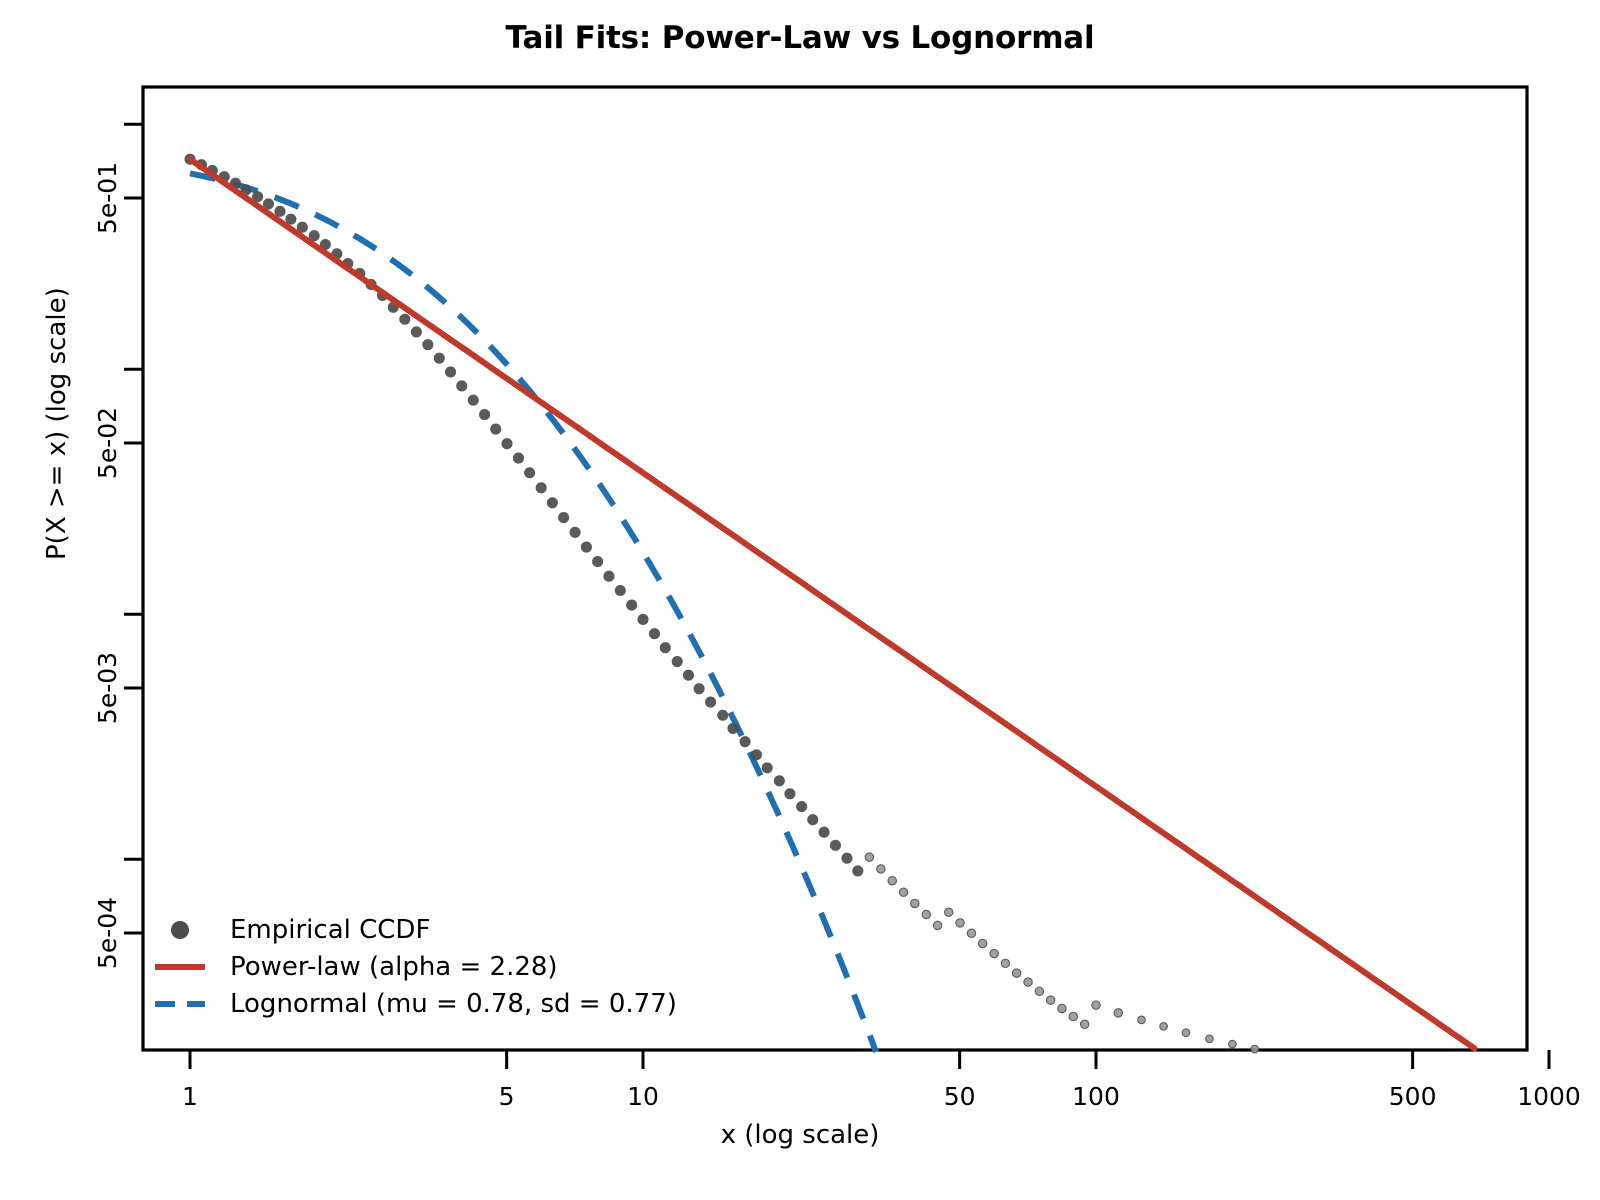  What do you see at coordinates (643, 1096) in the screenshot?
I see `x-tick-label: 10` at bounding box center [643, 1096].